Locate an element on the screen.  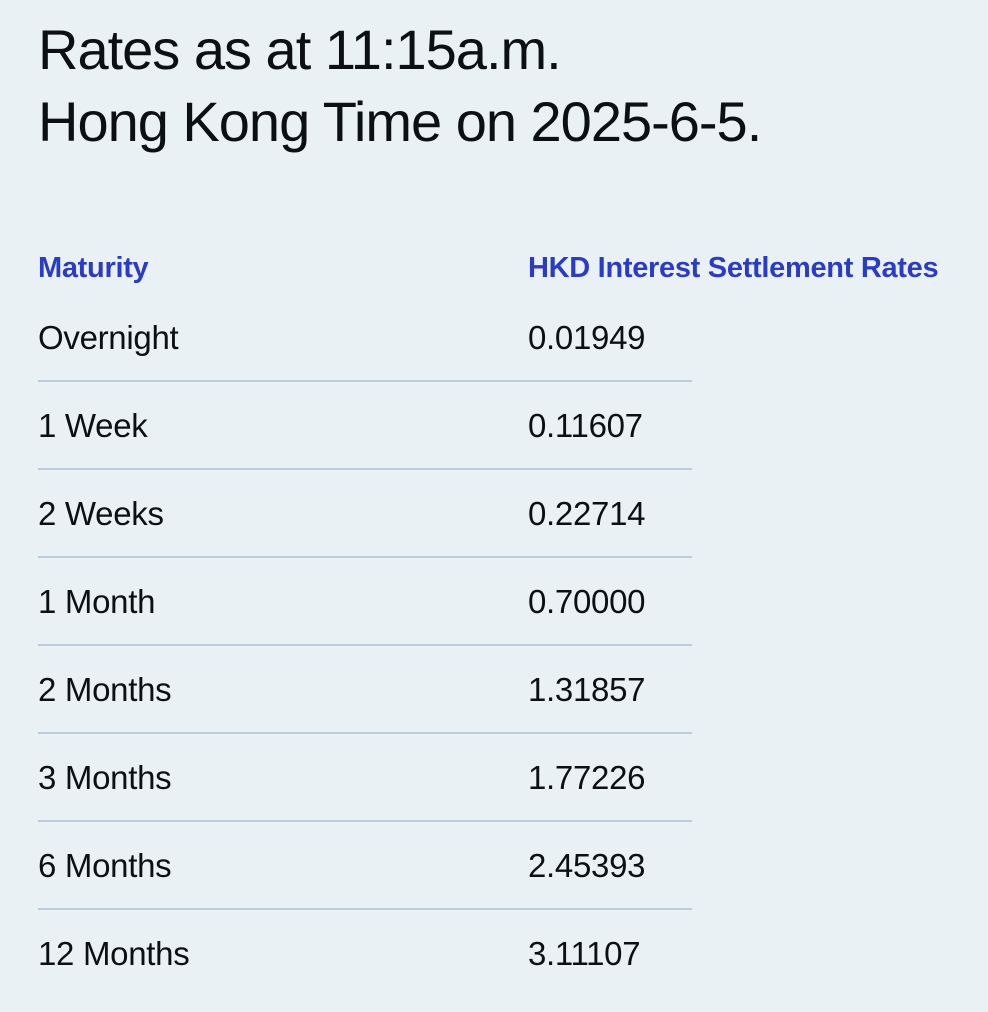
page-title-line2: Hong Kong Time on 2025-6-5. is located at coordinates (400, 121).